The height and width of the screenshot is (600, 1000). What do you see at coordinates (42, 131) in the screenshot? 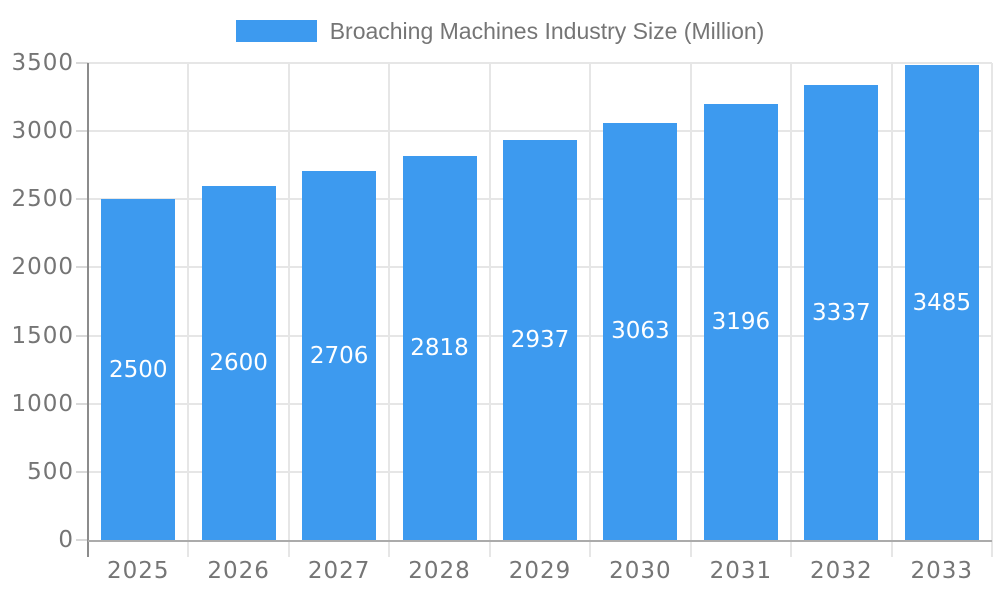
I see `y-tick-label: 3000` at bounding box center [42, 131].